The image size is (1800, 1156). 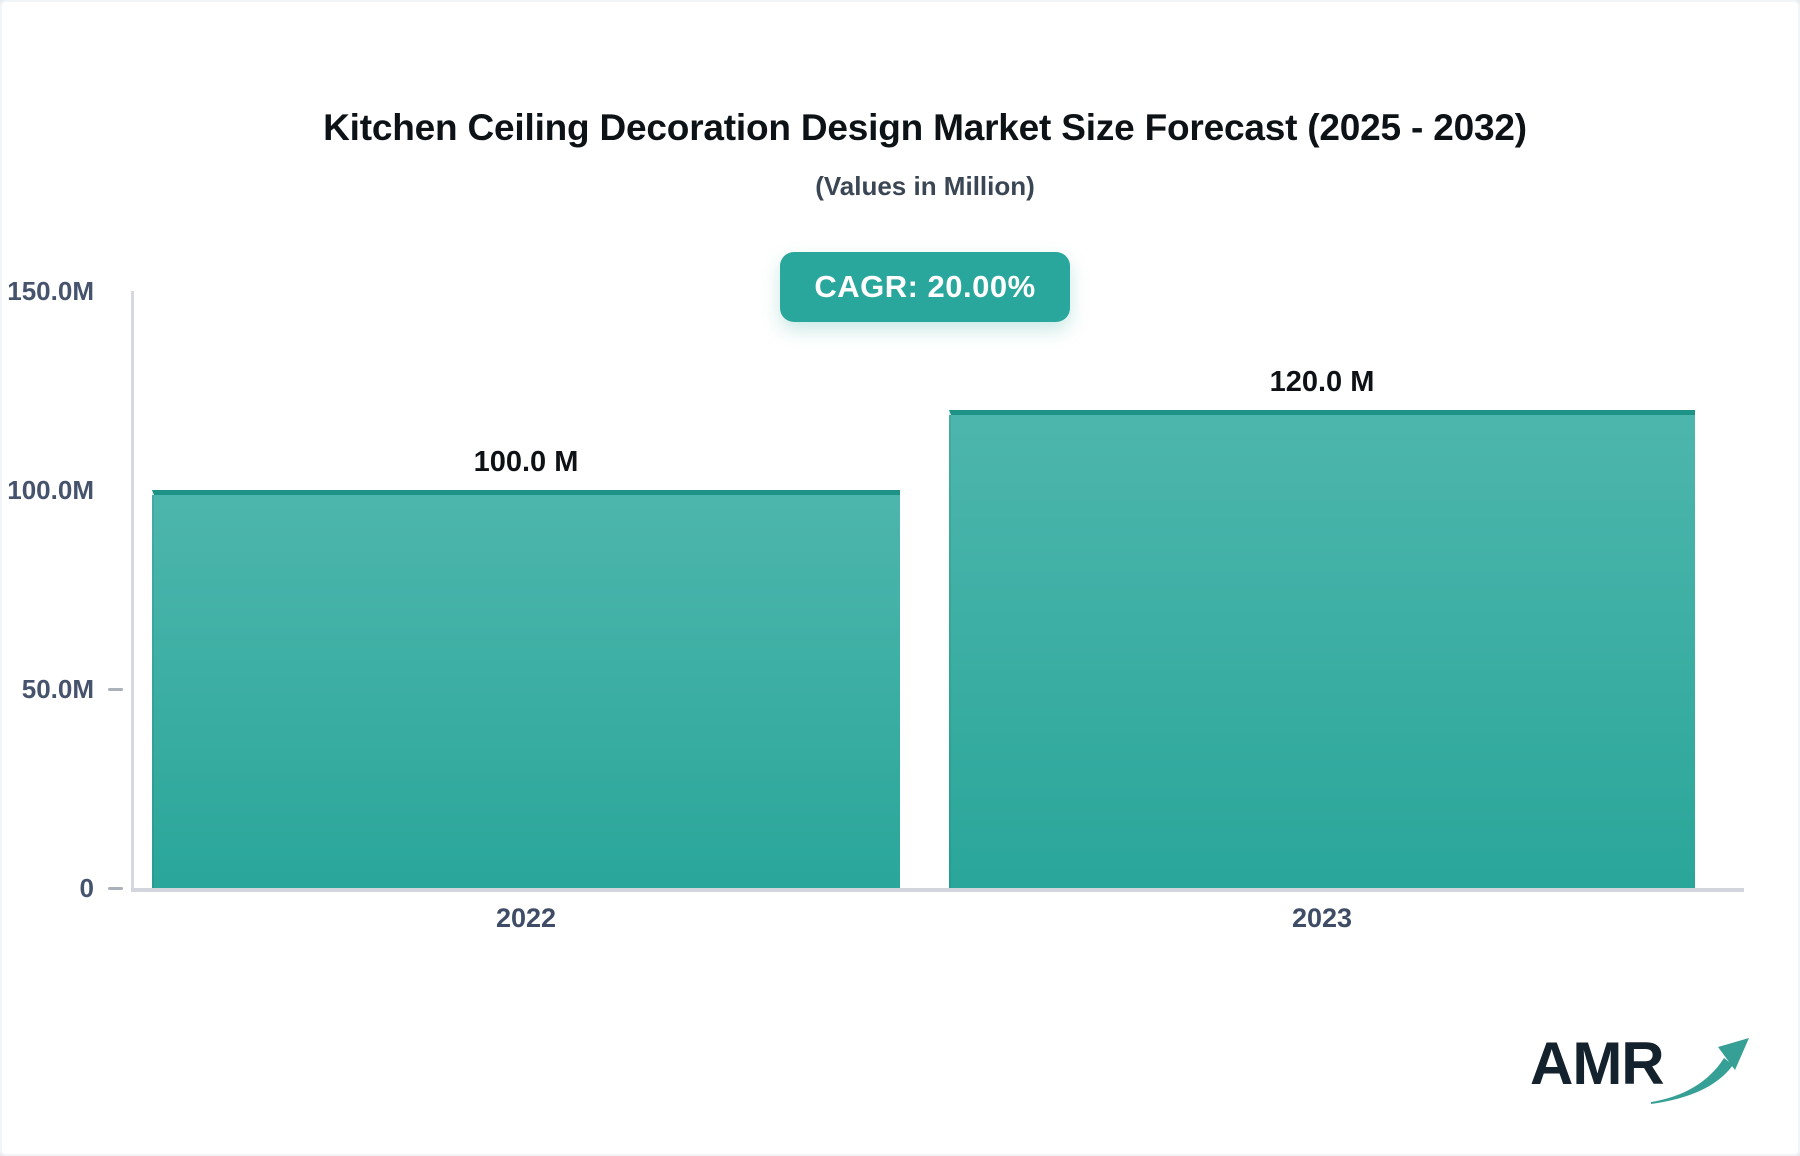 What do you see at coordinates (526, 689) in the screenshot?
I see `bar` at bounding box center [526, 689].